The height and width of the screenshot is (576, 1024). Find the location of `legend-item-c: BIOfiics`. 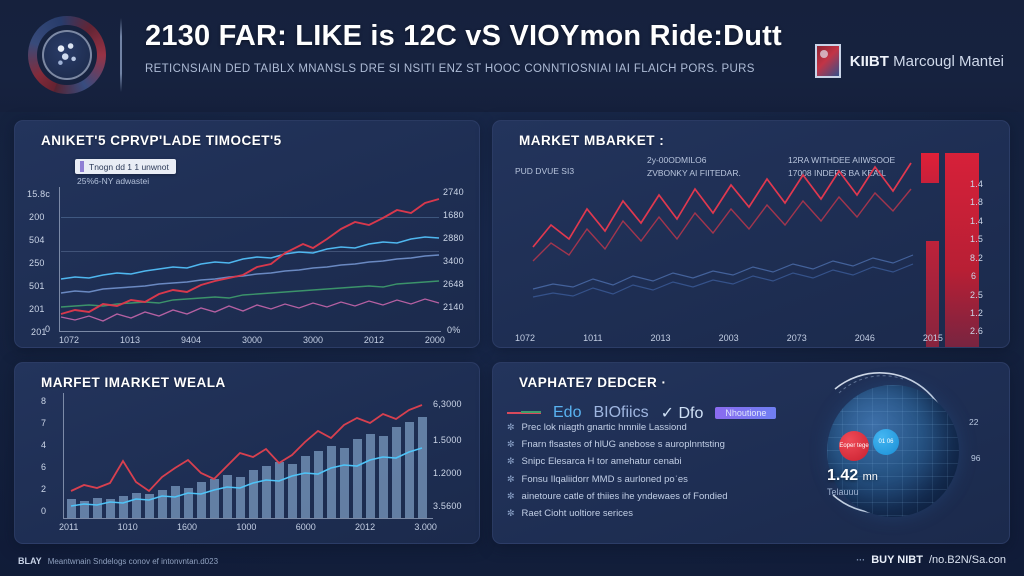

legend-item-c: BIOfiics is located at coordinates (621, 412).